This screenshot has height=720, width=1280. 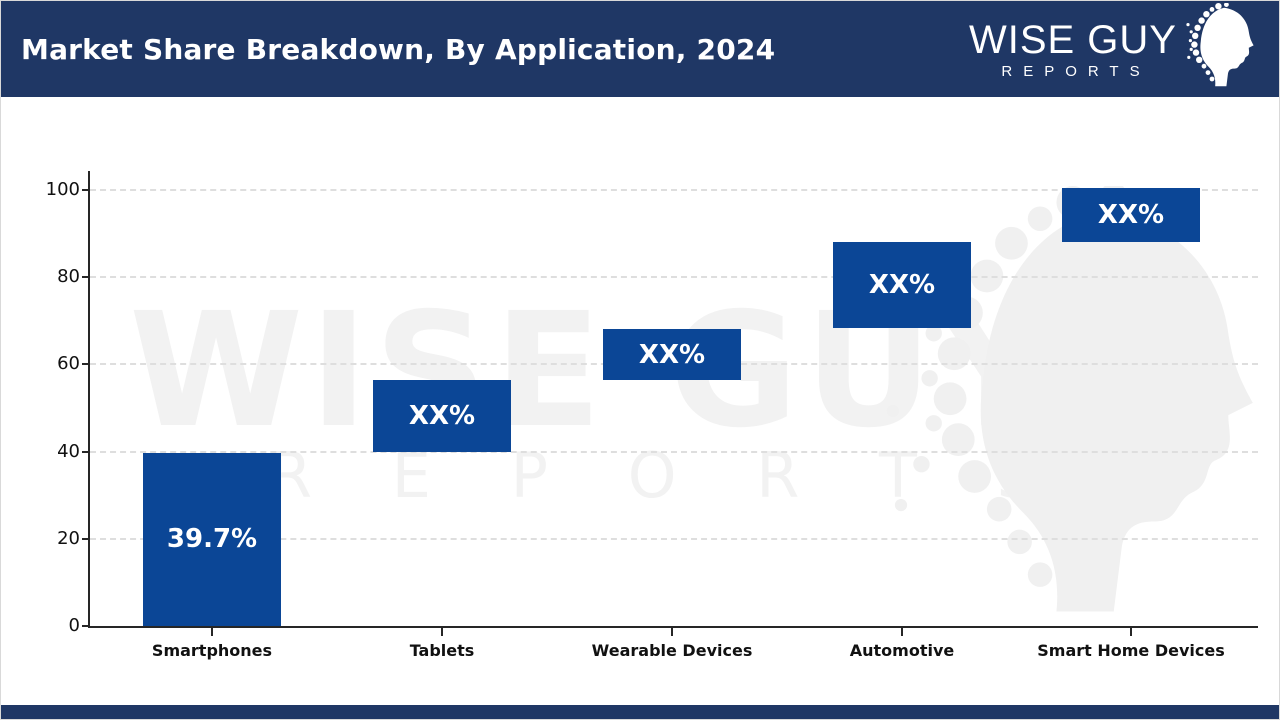 I want to click on bar-value-label: 39.7%, so click(x=212, y=539).